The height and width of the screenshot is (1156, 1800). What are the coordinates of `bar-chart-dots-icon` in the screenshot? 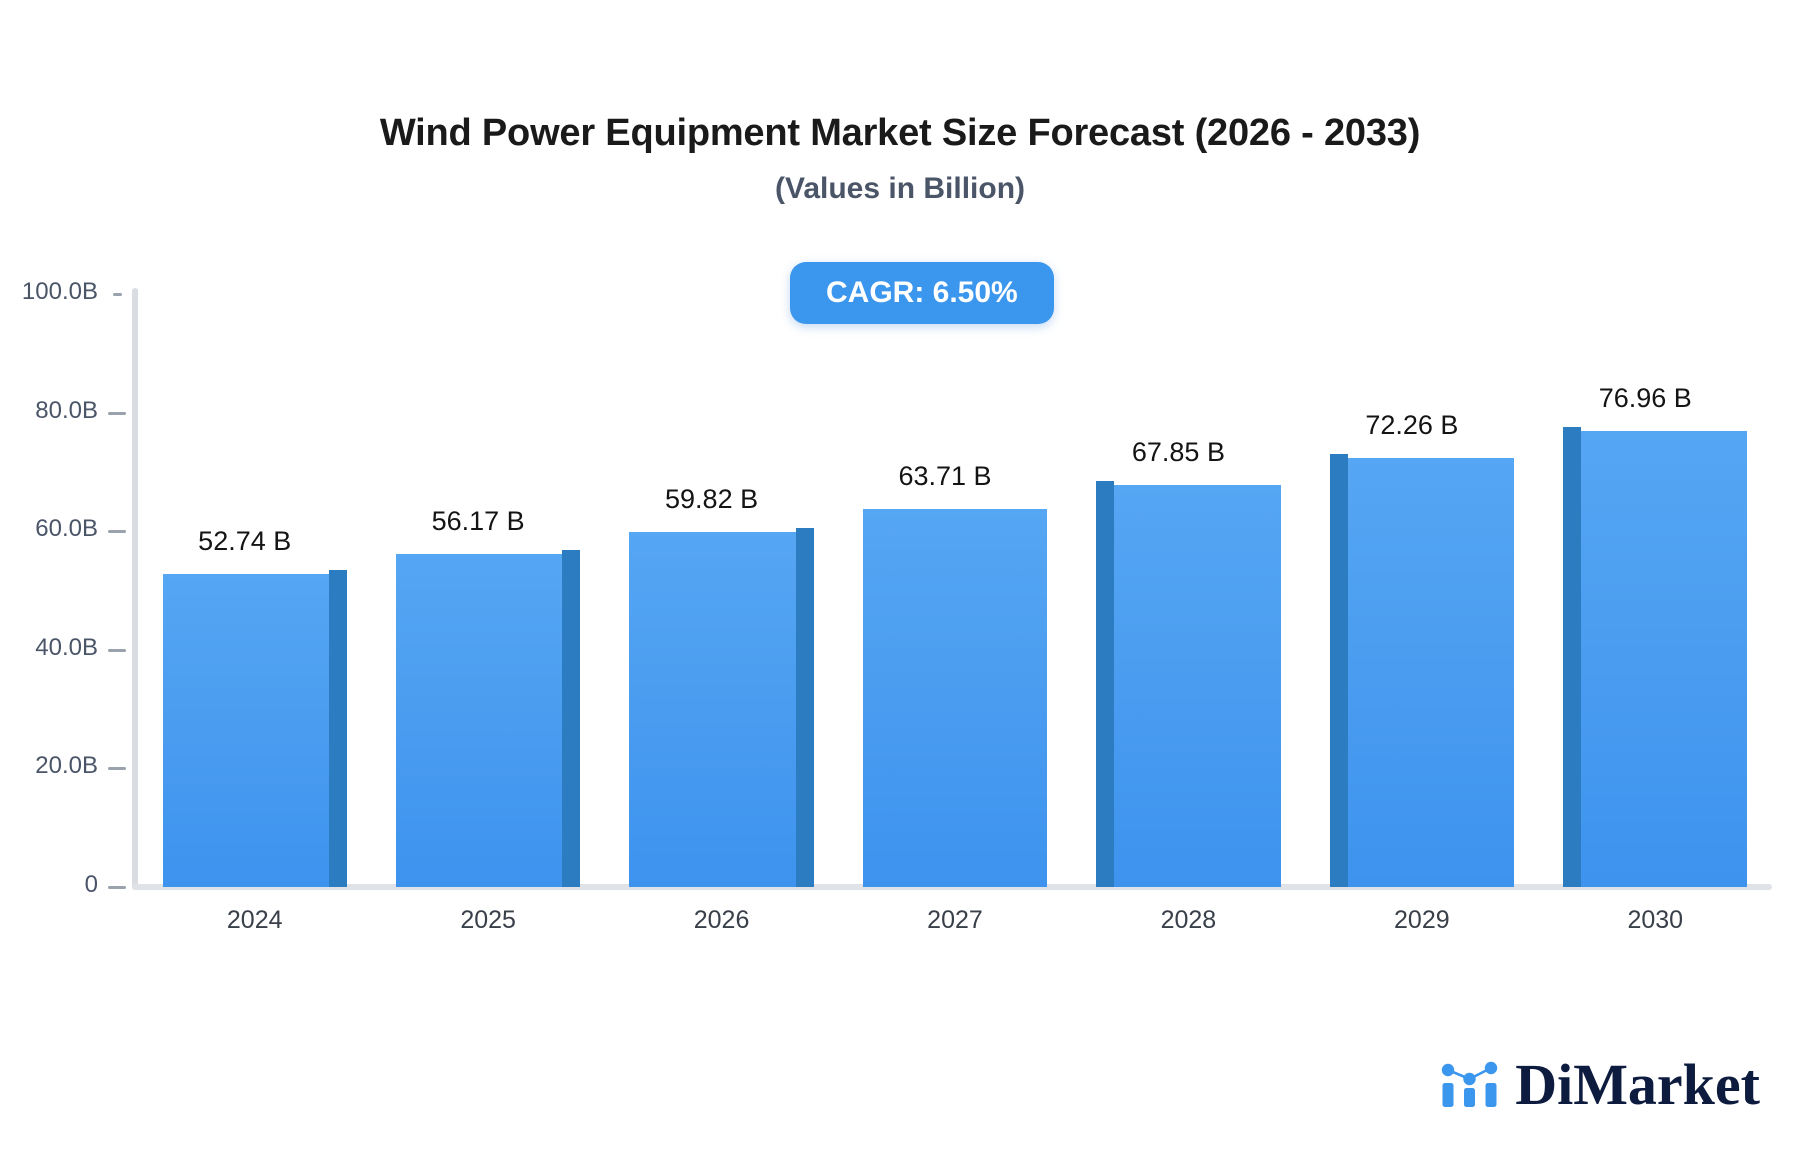 It's located at (1469, 1084).